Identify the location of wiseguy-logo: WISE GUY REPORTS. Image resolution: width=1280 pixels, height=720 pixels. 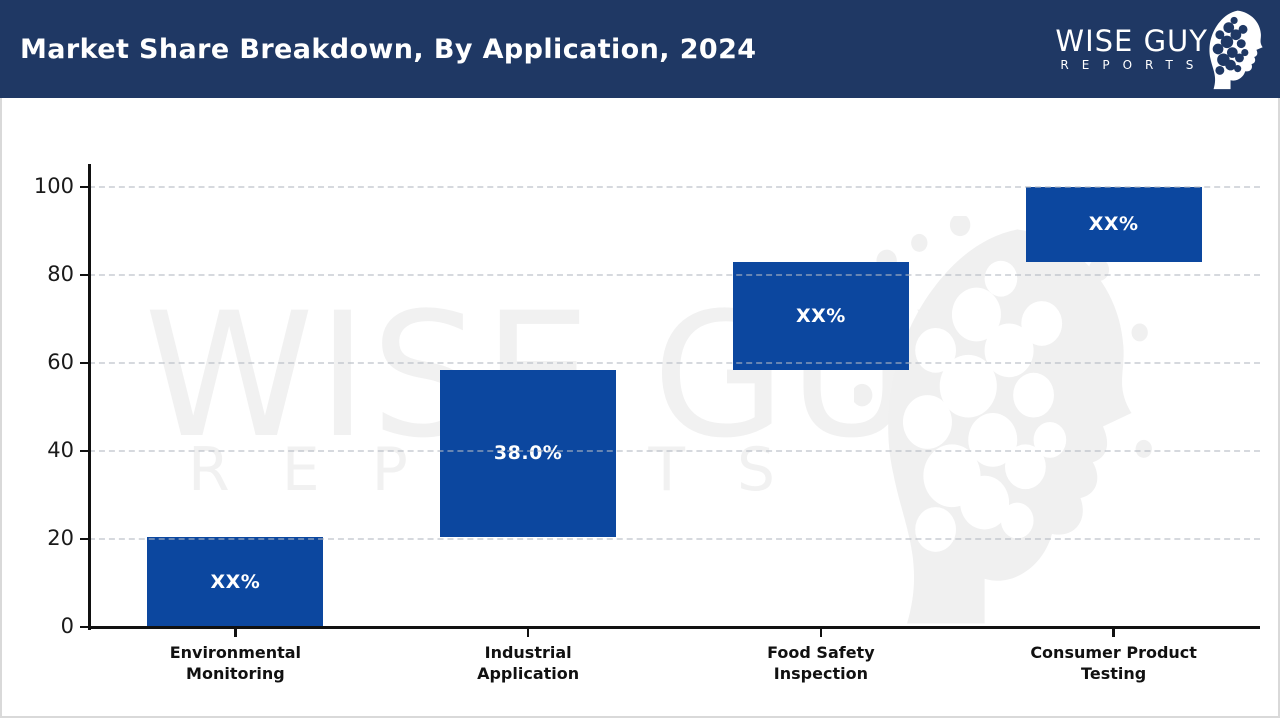
(1161, 49).